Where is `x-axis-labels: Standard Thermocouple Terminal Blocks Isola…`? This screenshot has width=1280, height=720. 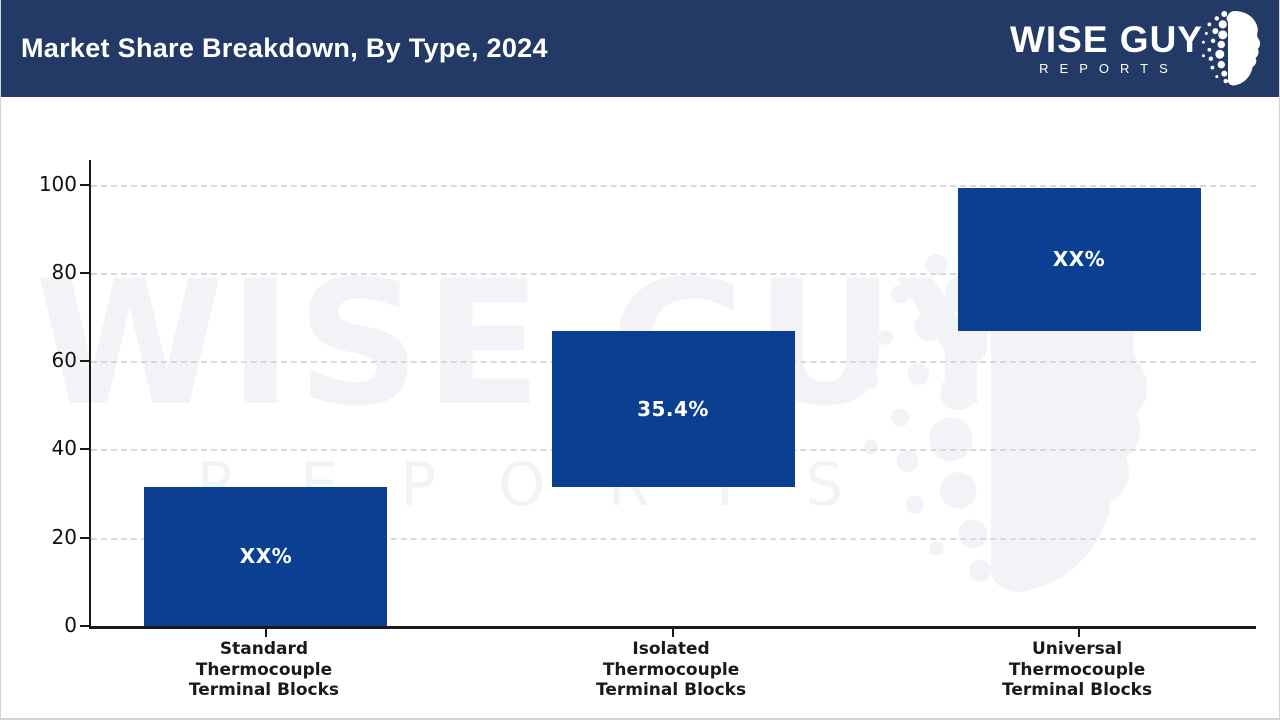
x-axis-labels: Standard Thermocouple Terminal Blocks Isola… is located at coordinates (671, 674).